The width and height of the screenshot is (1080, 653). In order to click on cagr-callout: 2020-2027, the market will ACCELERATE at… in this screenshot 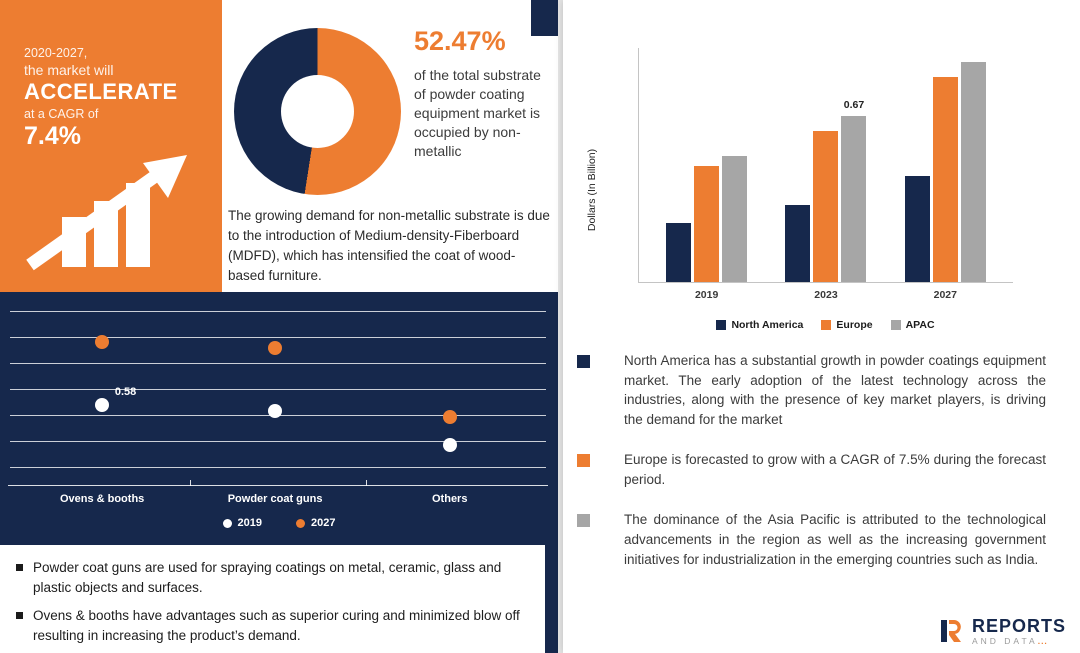, I will do `click(111, 146)`.